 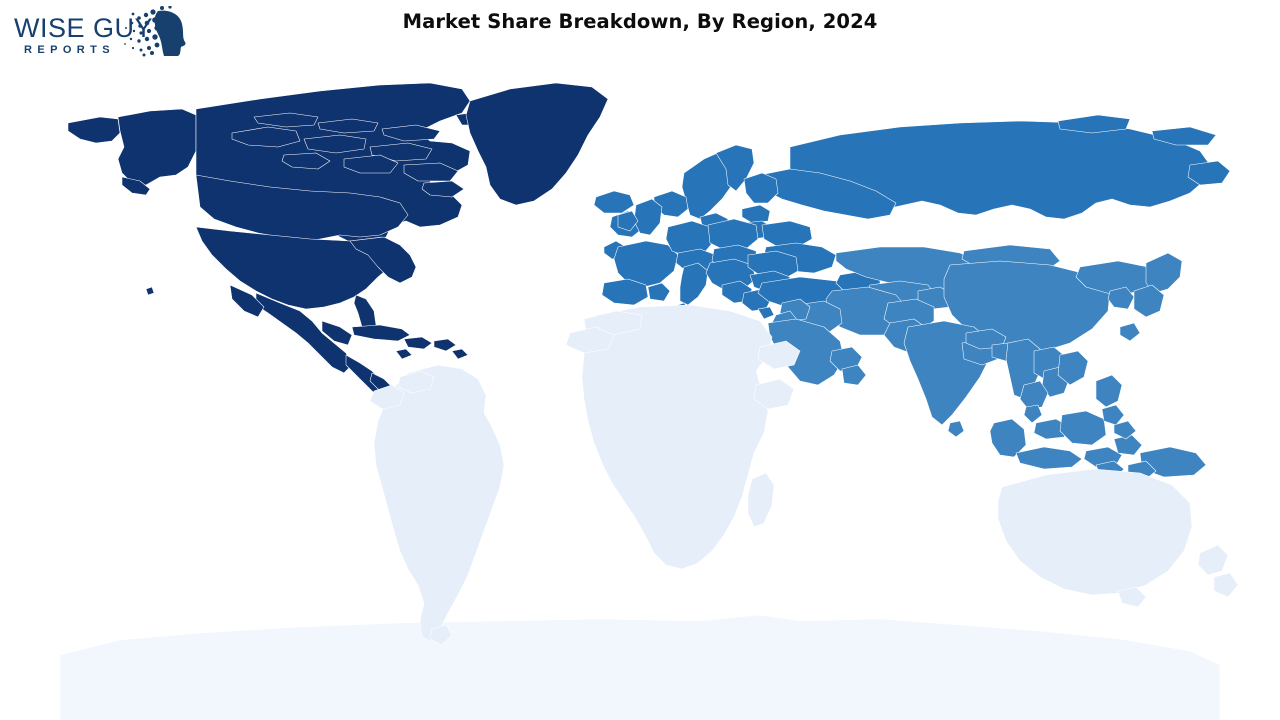 I want to click on region-antarctica, so click(x=640, y=667).